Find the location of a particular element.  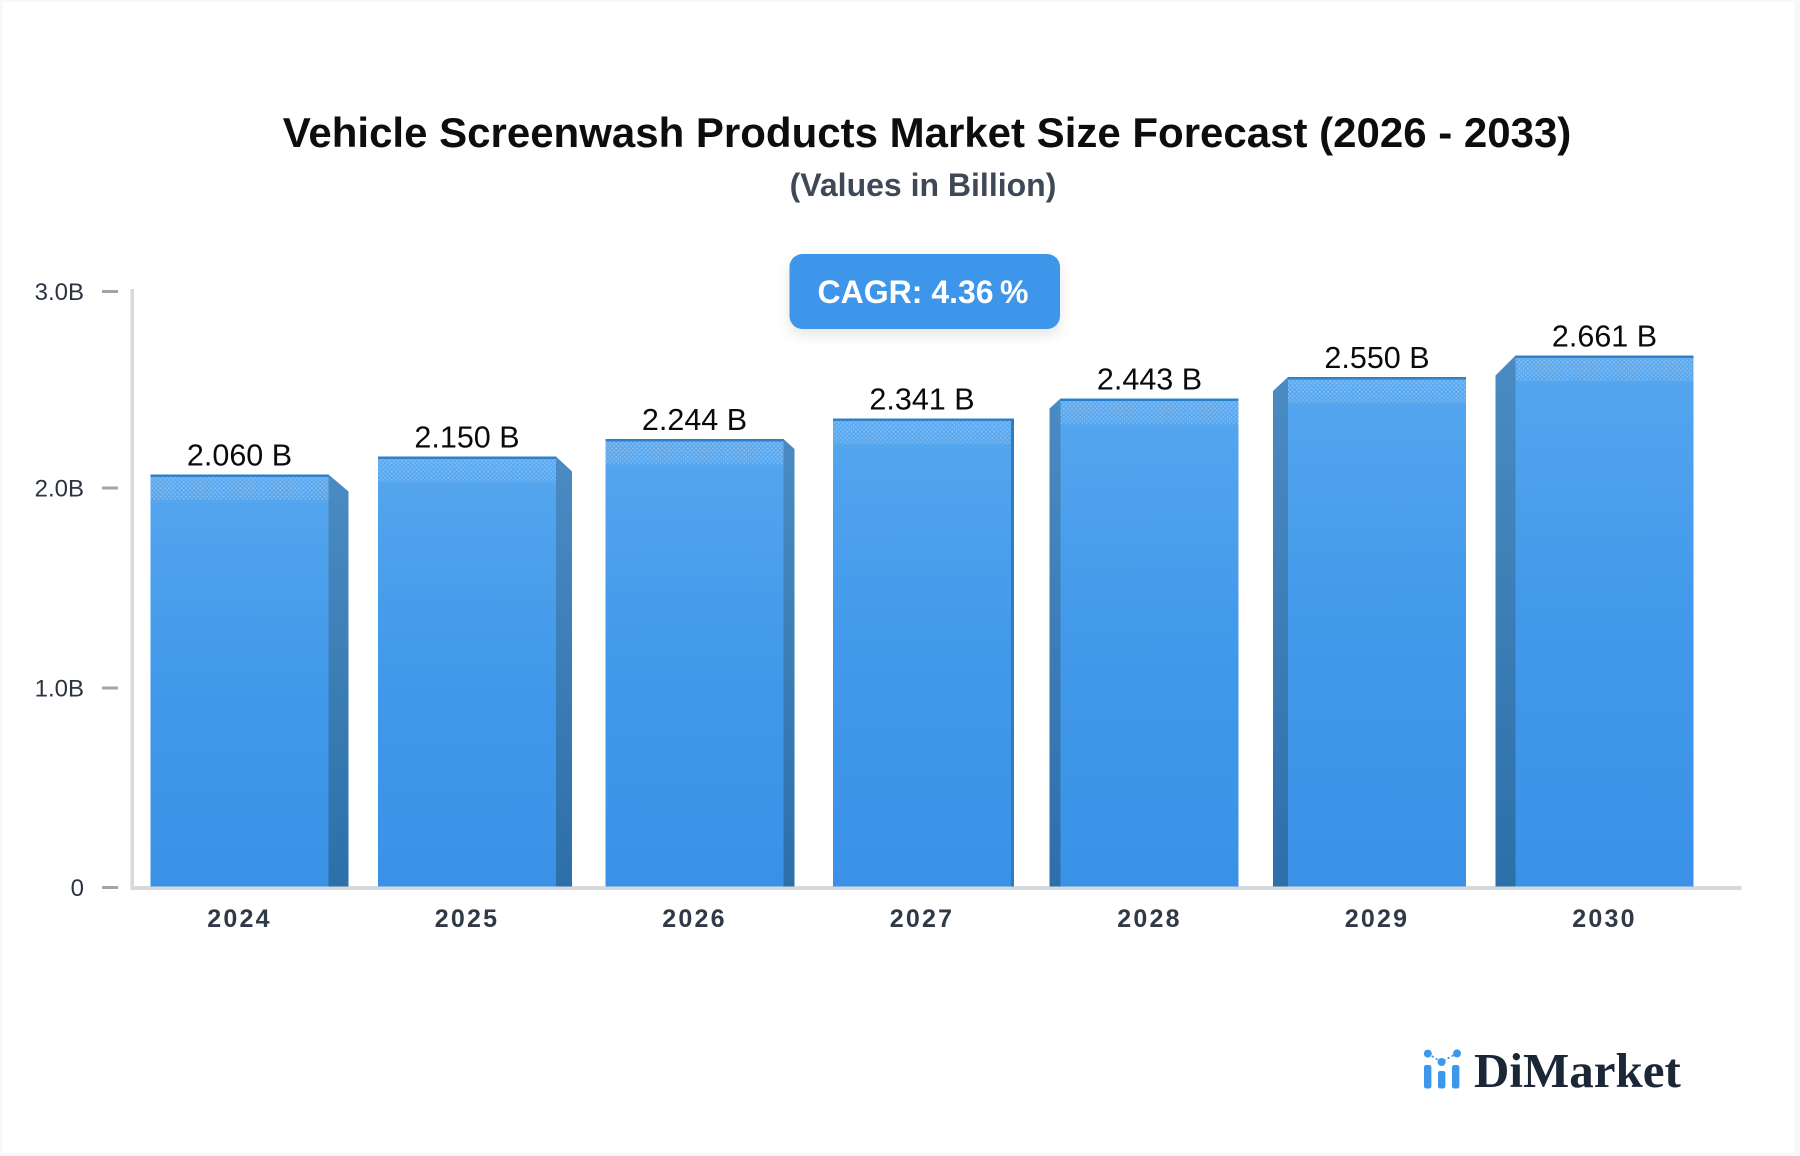

svg-text: 1.0B is located at coordinates (59, 689).